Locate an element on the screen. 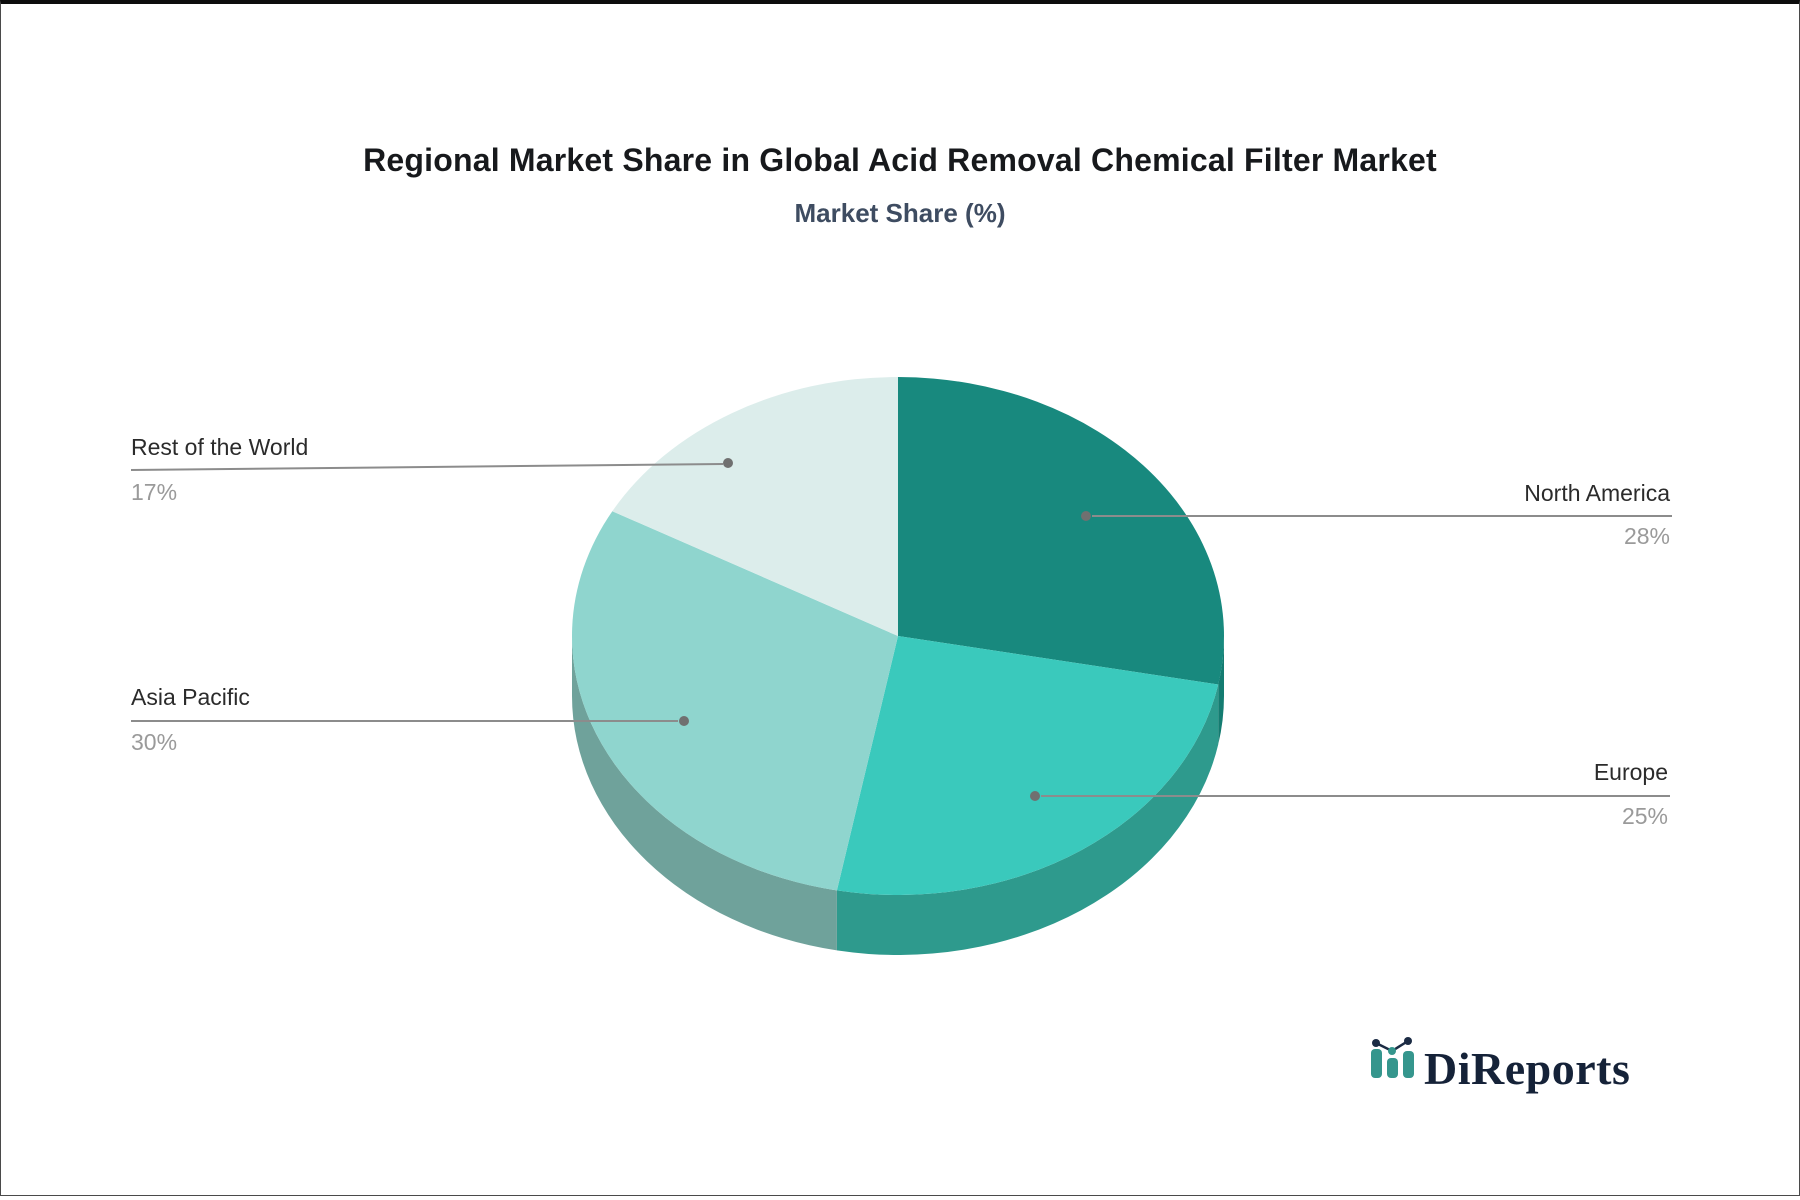 The image size is (1800, 1200). callout-dot-rest-of-the-world is located at coordinates (728, 463).